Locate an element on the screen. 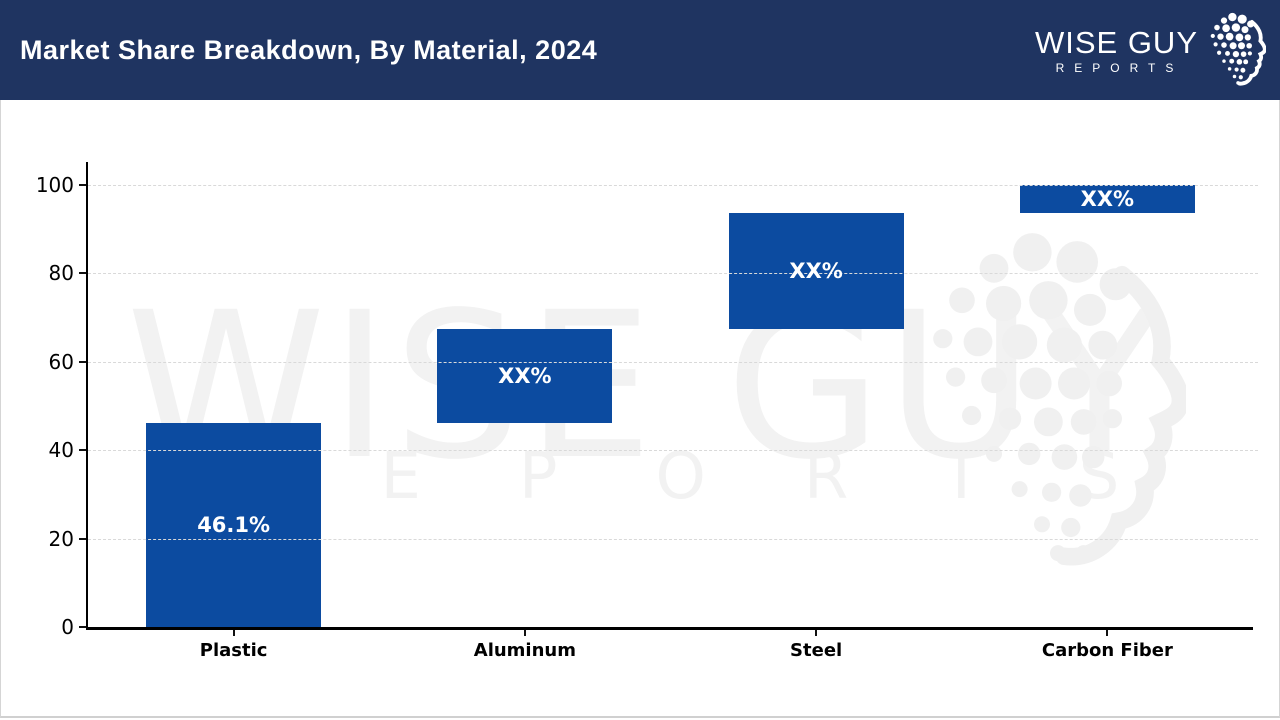 This screenshot has height=720, width=1280. ytick-label: 40 is located at coordinates (61, 450).